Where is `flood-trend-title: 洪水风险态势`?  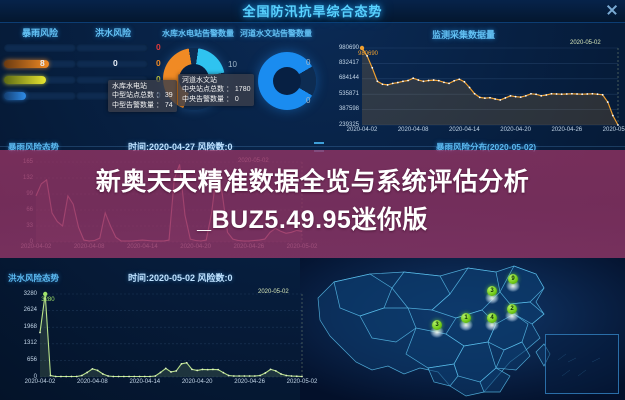 flood-trend-title: 洪水风险态势 is located at coordinates (34, 278).